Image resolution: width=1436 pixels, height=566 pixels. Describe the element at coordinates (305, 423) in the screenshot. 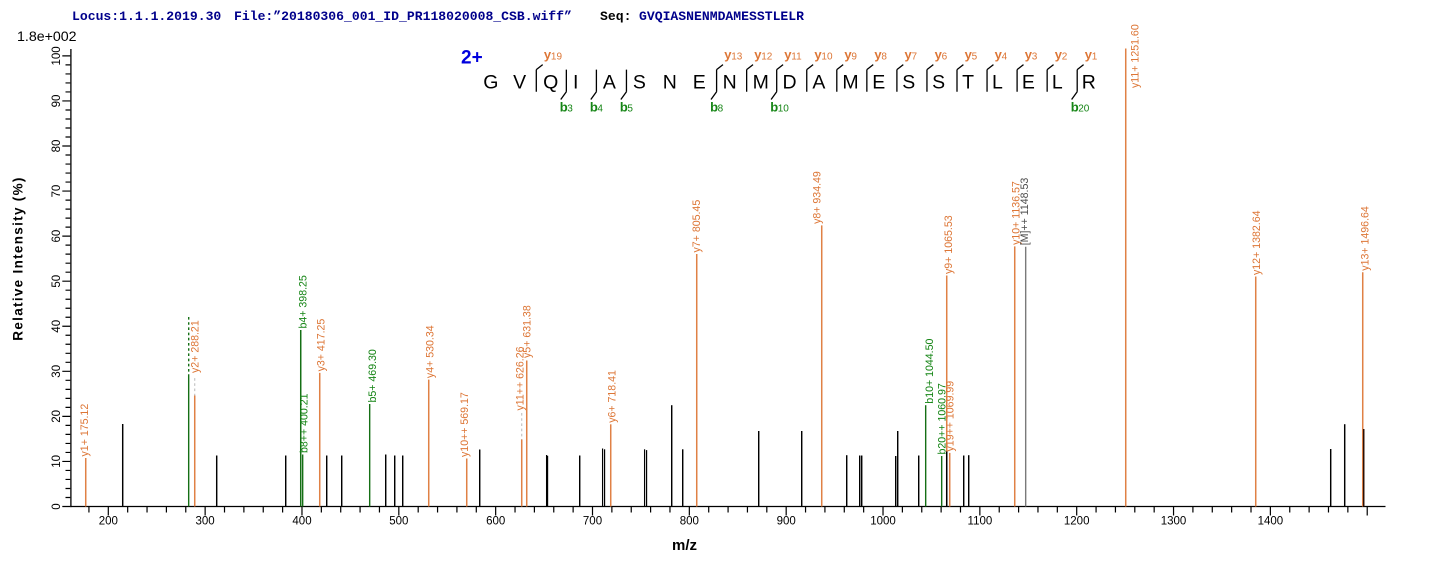

I see `svg-text: b8++ 400.21` at that location.